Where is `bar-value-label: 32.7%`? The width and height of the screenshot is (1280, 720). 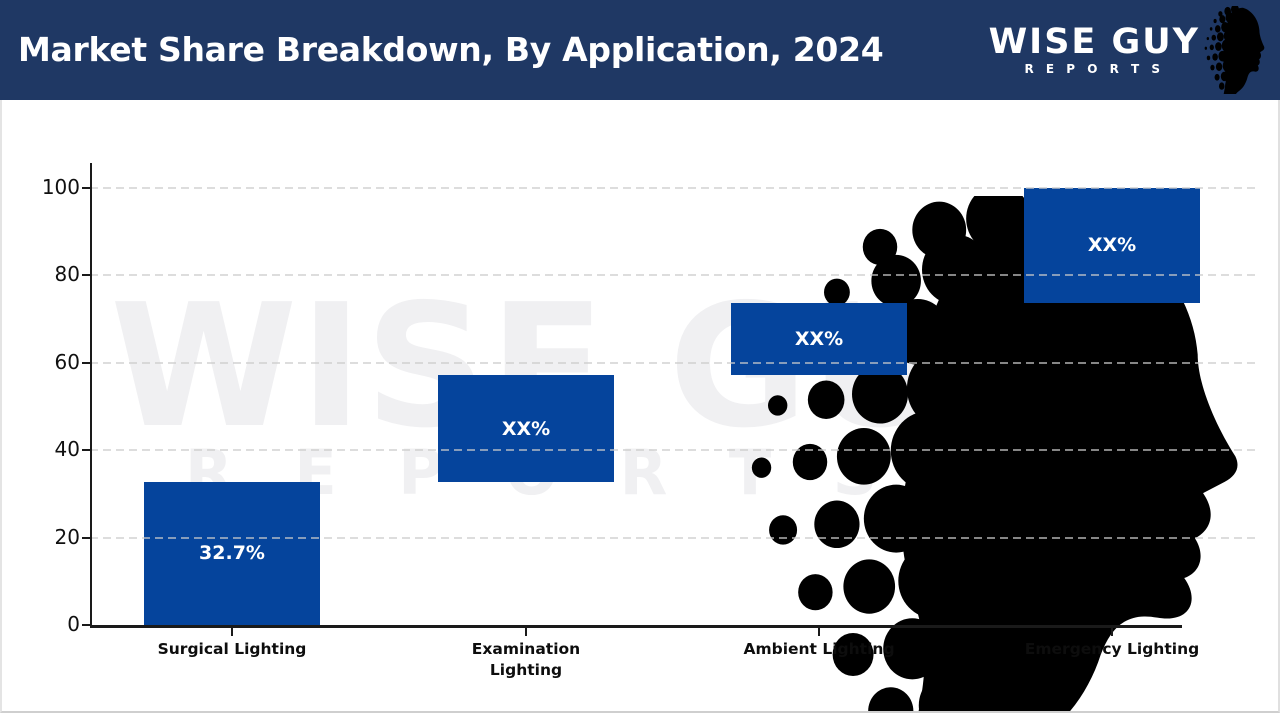
bar-value-label: 32.7% is located at coordinates (232, 553).